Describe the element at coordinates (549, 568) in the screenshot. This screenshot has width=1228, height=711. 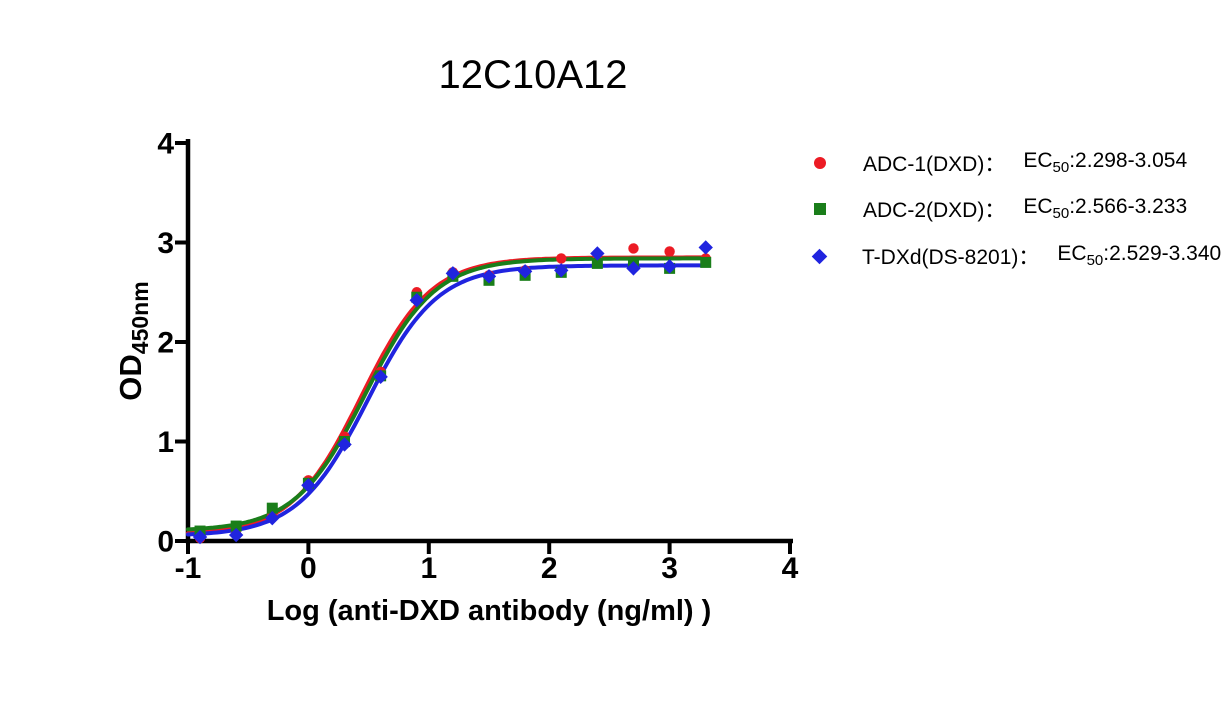
I see `x-tick-label: 2` at that location.